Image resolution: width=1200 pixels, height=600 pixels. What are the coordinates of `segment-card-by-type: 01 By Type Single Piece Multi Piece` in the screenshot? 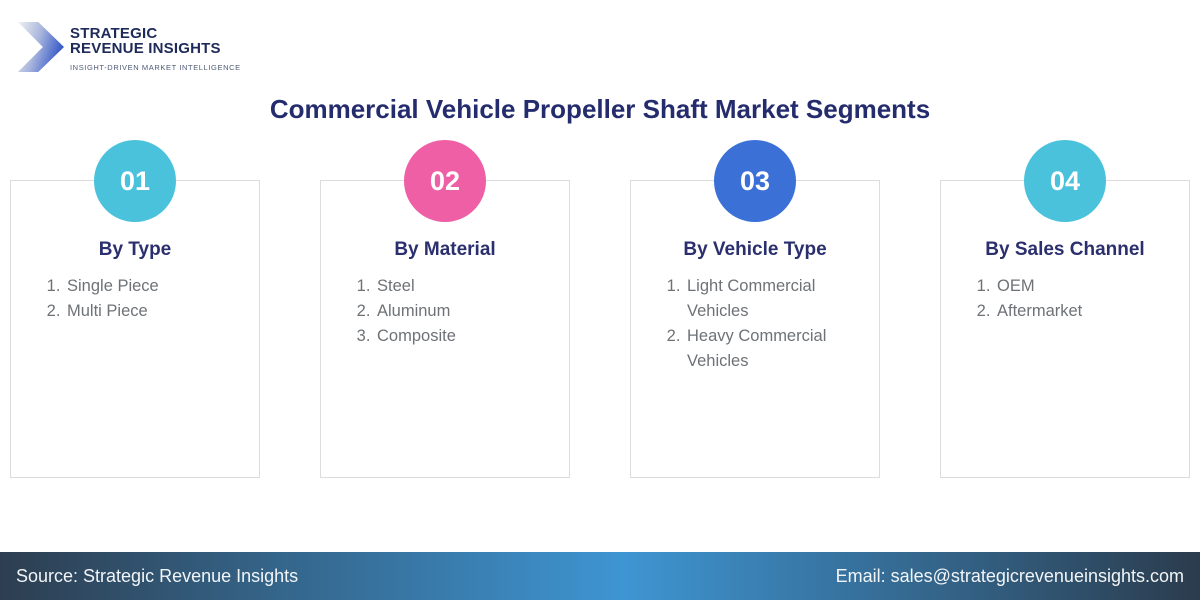 It's located at (135, 309).